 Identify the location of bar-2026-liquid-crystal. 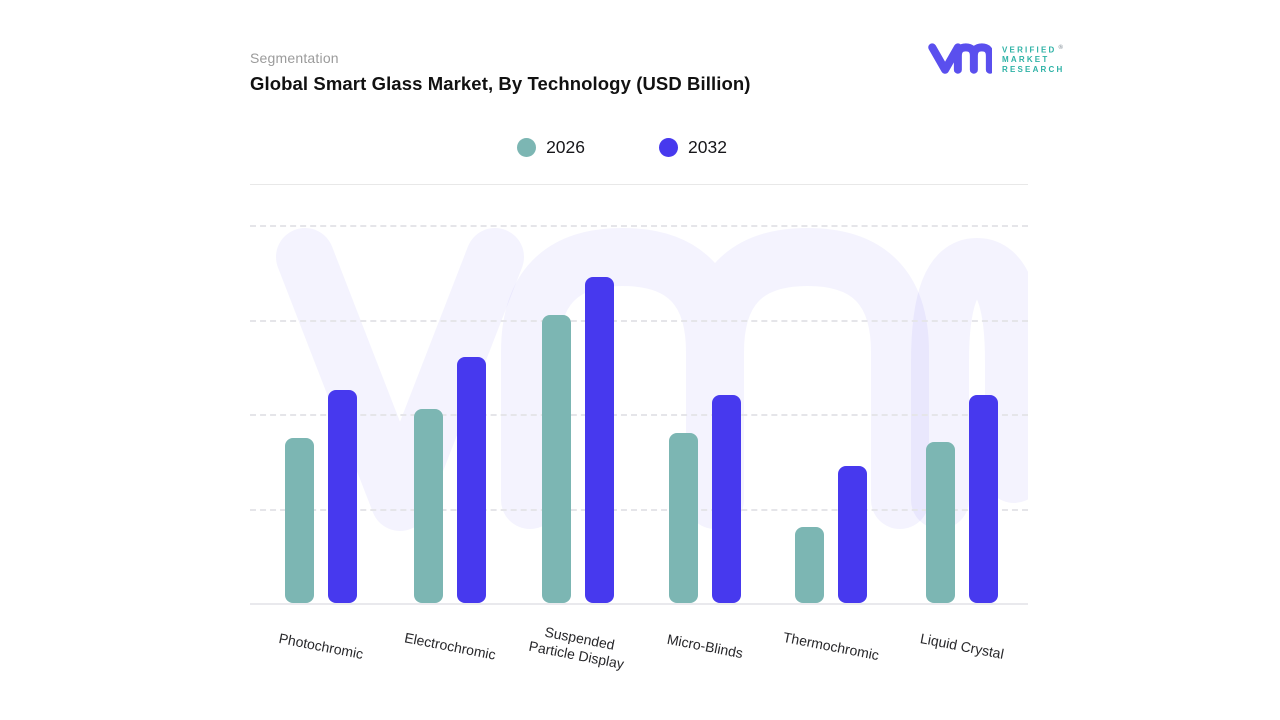
(940, 522).